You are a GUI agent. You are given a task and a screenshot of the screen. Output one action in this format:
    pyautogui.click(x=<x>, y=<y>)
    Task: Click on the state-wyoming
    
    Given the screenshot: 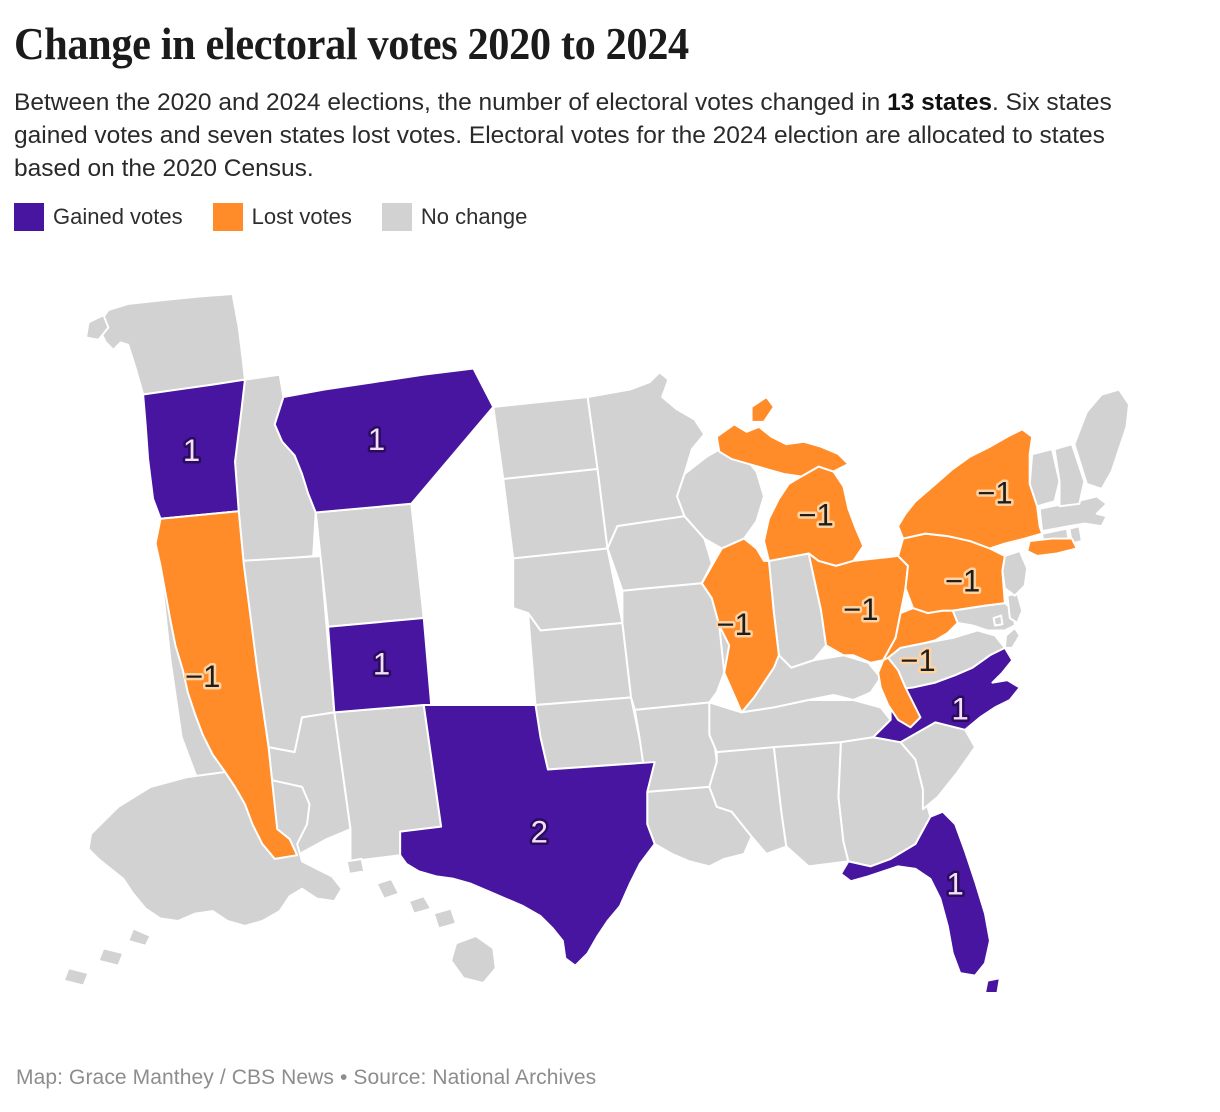 What is the action you would take?
    pyautogui.click(x=369, y=565)
    